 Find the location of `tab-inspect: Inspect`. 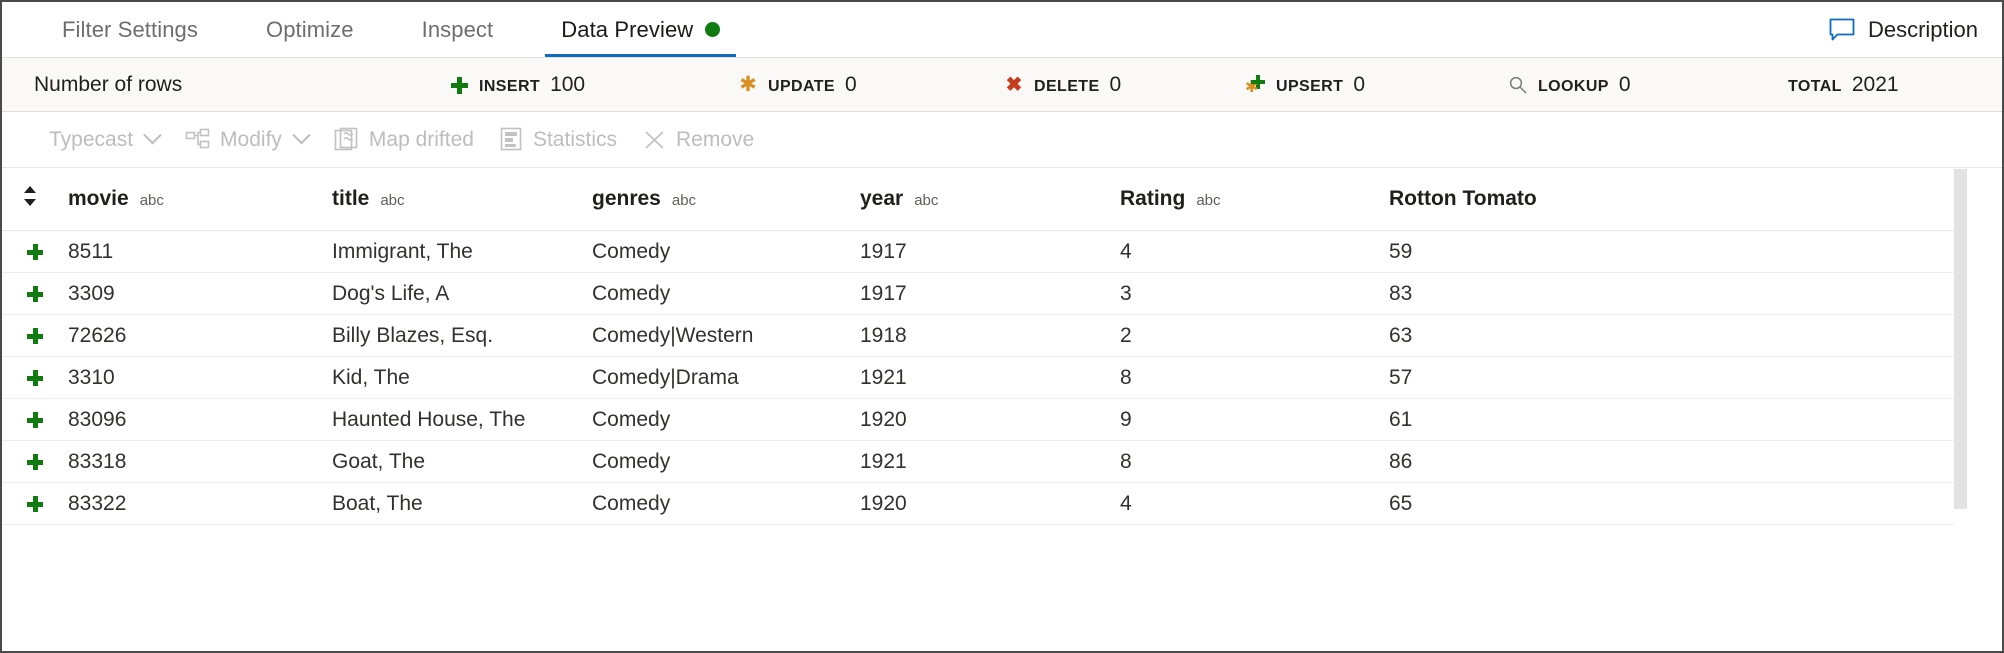

tab-inspect: Inspect is located at coordinates (458, 29).